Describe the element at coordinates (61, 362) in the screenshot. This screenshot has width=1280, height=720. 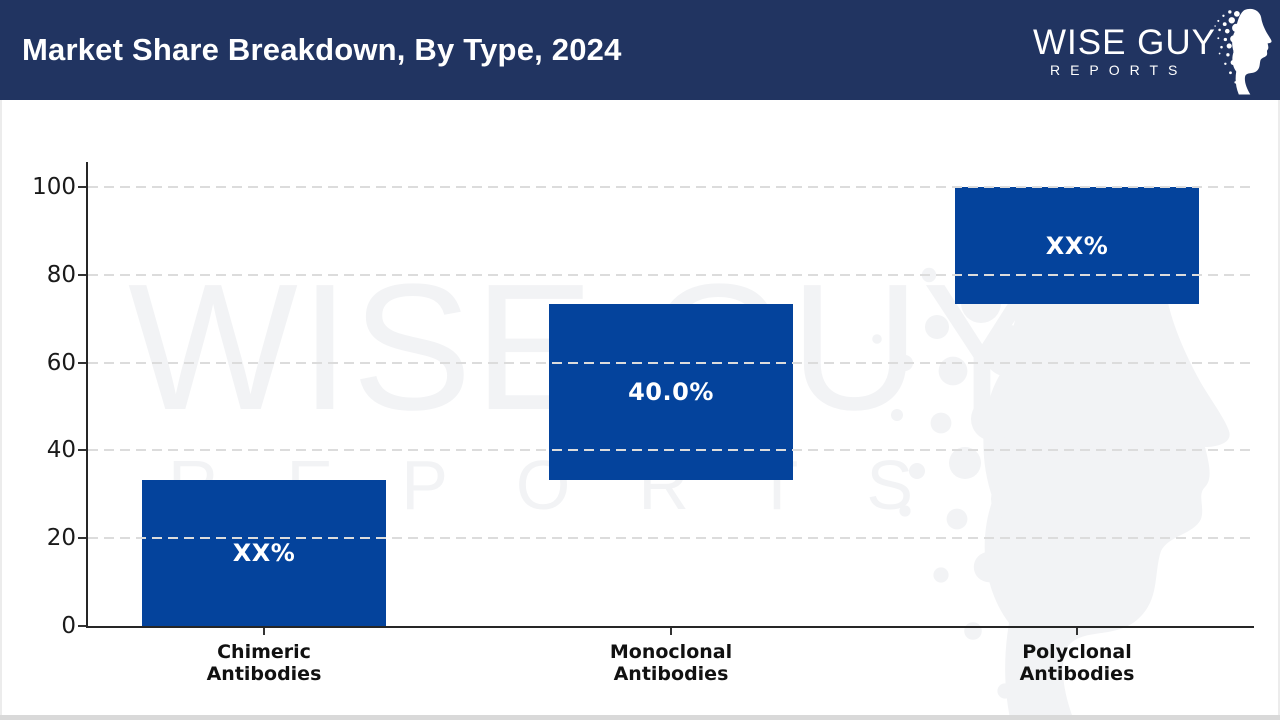
I see `y-tick-label: 60` at that location.